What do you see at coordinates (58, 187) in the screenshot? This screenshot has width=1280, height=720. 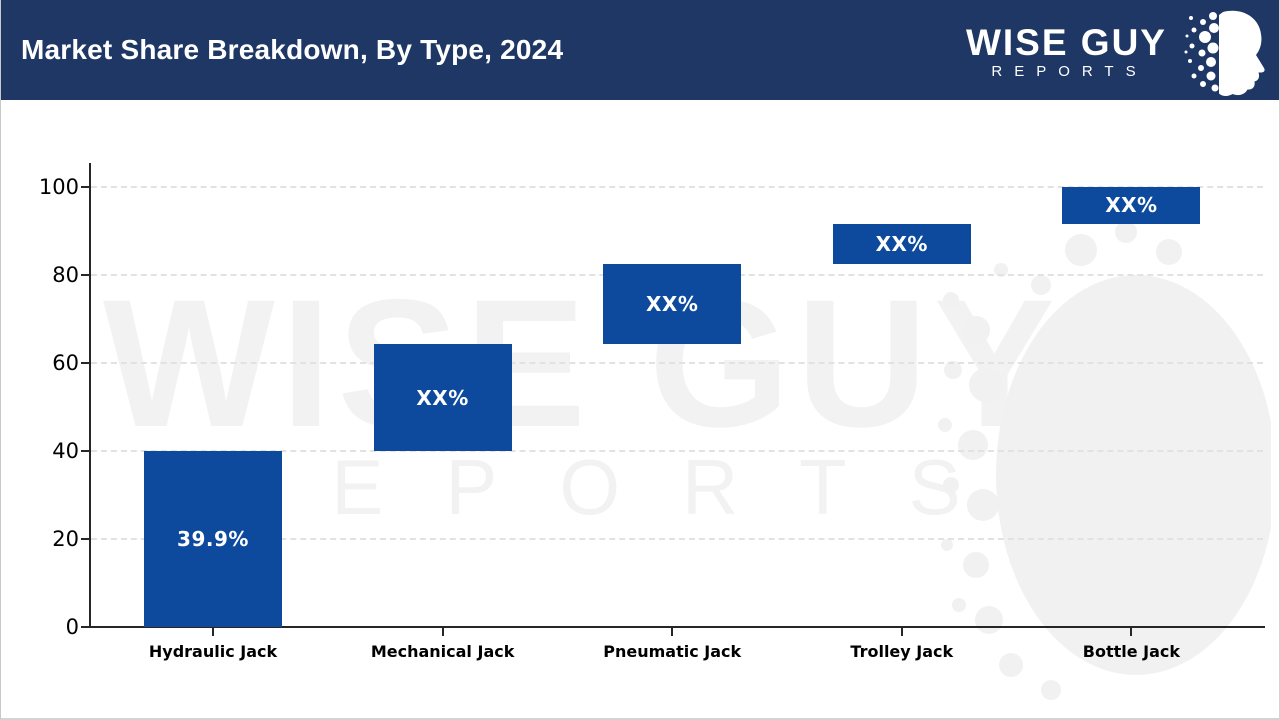 I see `y-axis-tick-label: 100` at bounding box center [58, 187].